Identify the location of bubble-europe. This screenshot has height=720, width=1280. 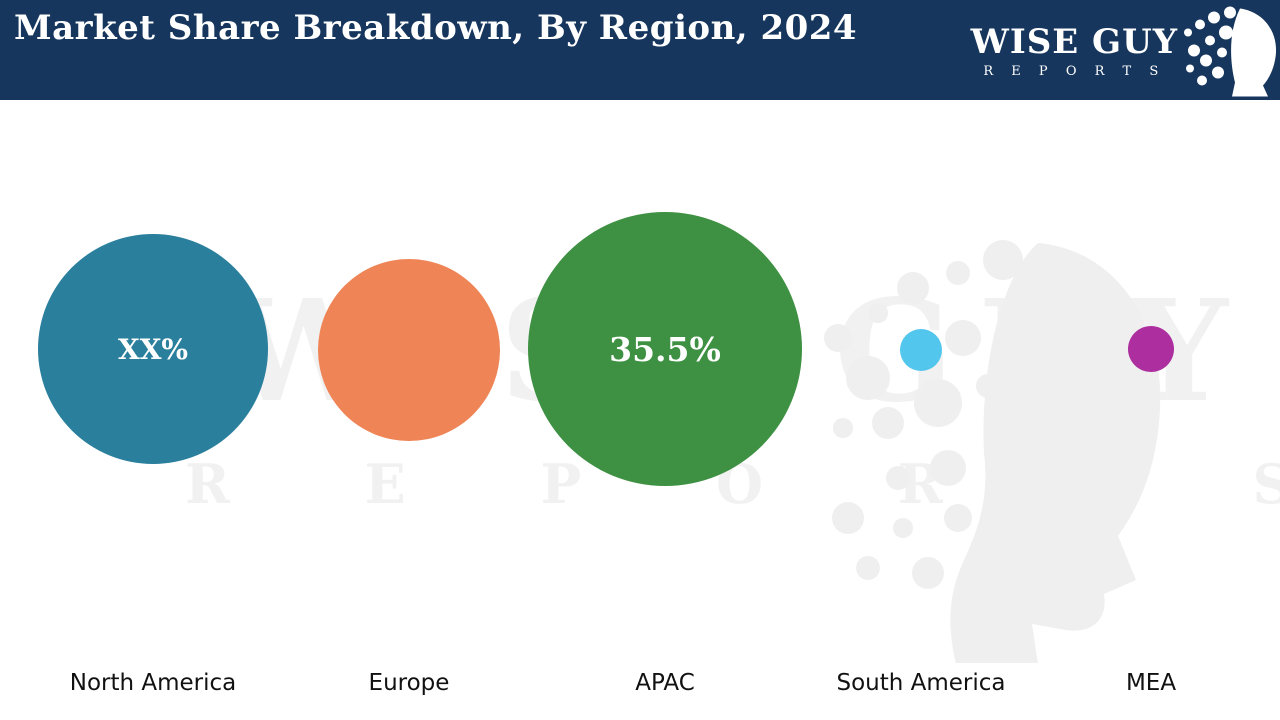
(409, 350).